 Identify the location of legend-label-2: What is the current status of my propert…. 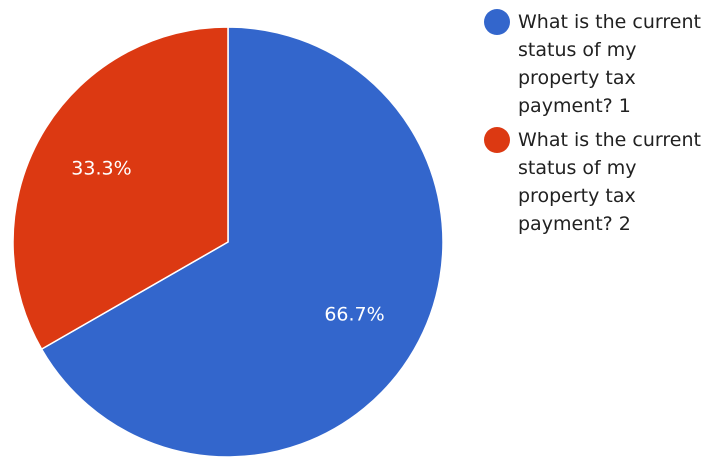
(609, 182).